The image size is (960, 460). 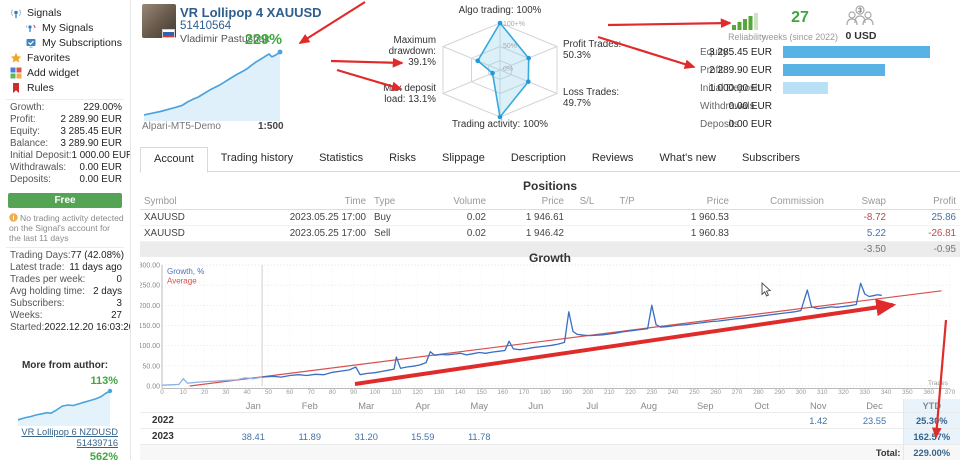 I want to click on cell: 229.00%, so click(x=931, y=452).